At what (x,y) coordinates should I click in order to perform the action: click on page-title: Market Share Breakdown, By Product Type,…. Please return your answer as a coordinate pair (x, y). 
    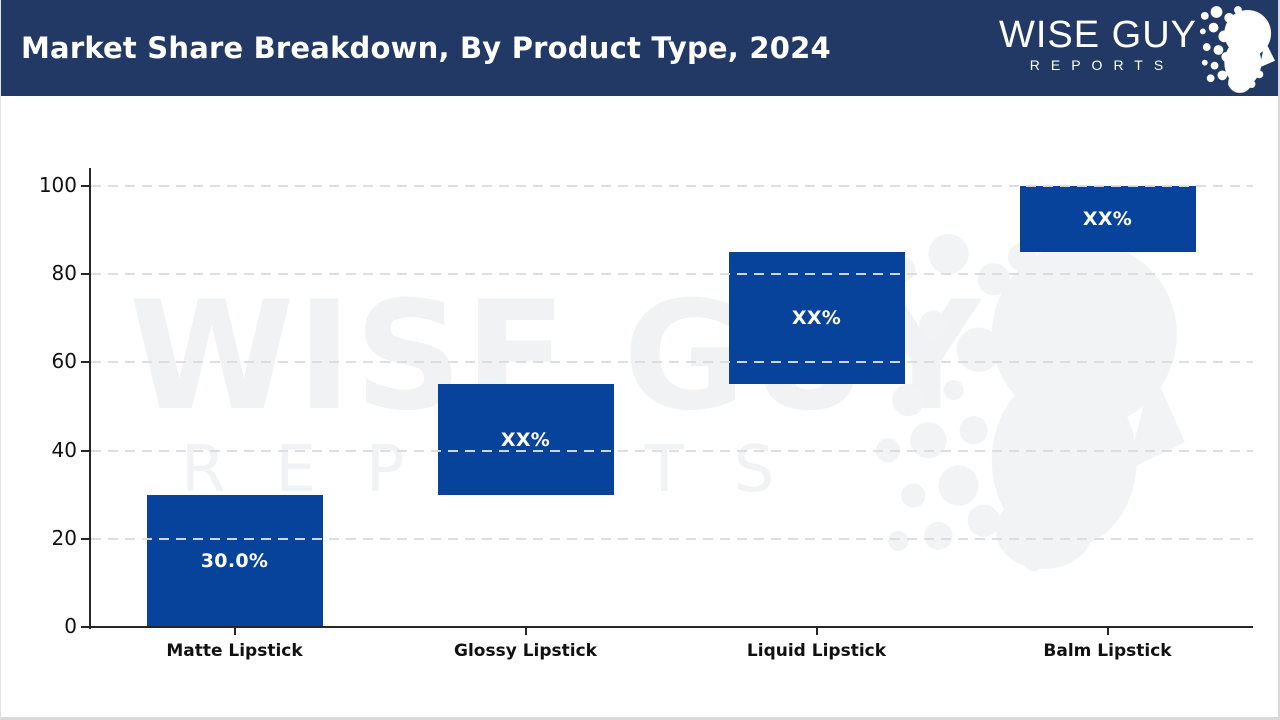
    Looking at the image, I should click on (426, 48).